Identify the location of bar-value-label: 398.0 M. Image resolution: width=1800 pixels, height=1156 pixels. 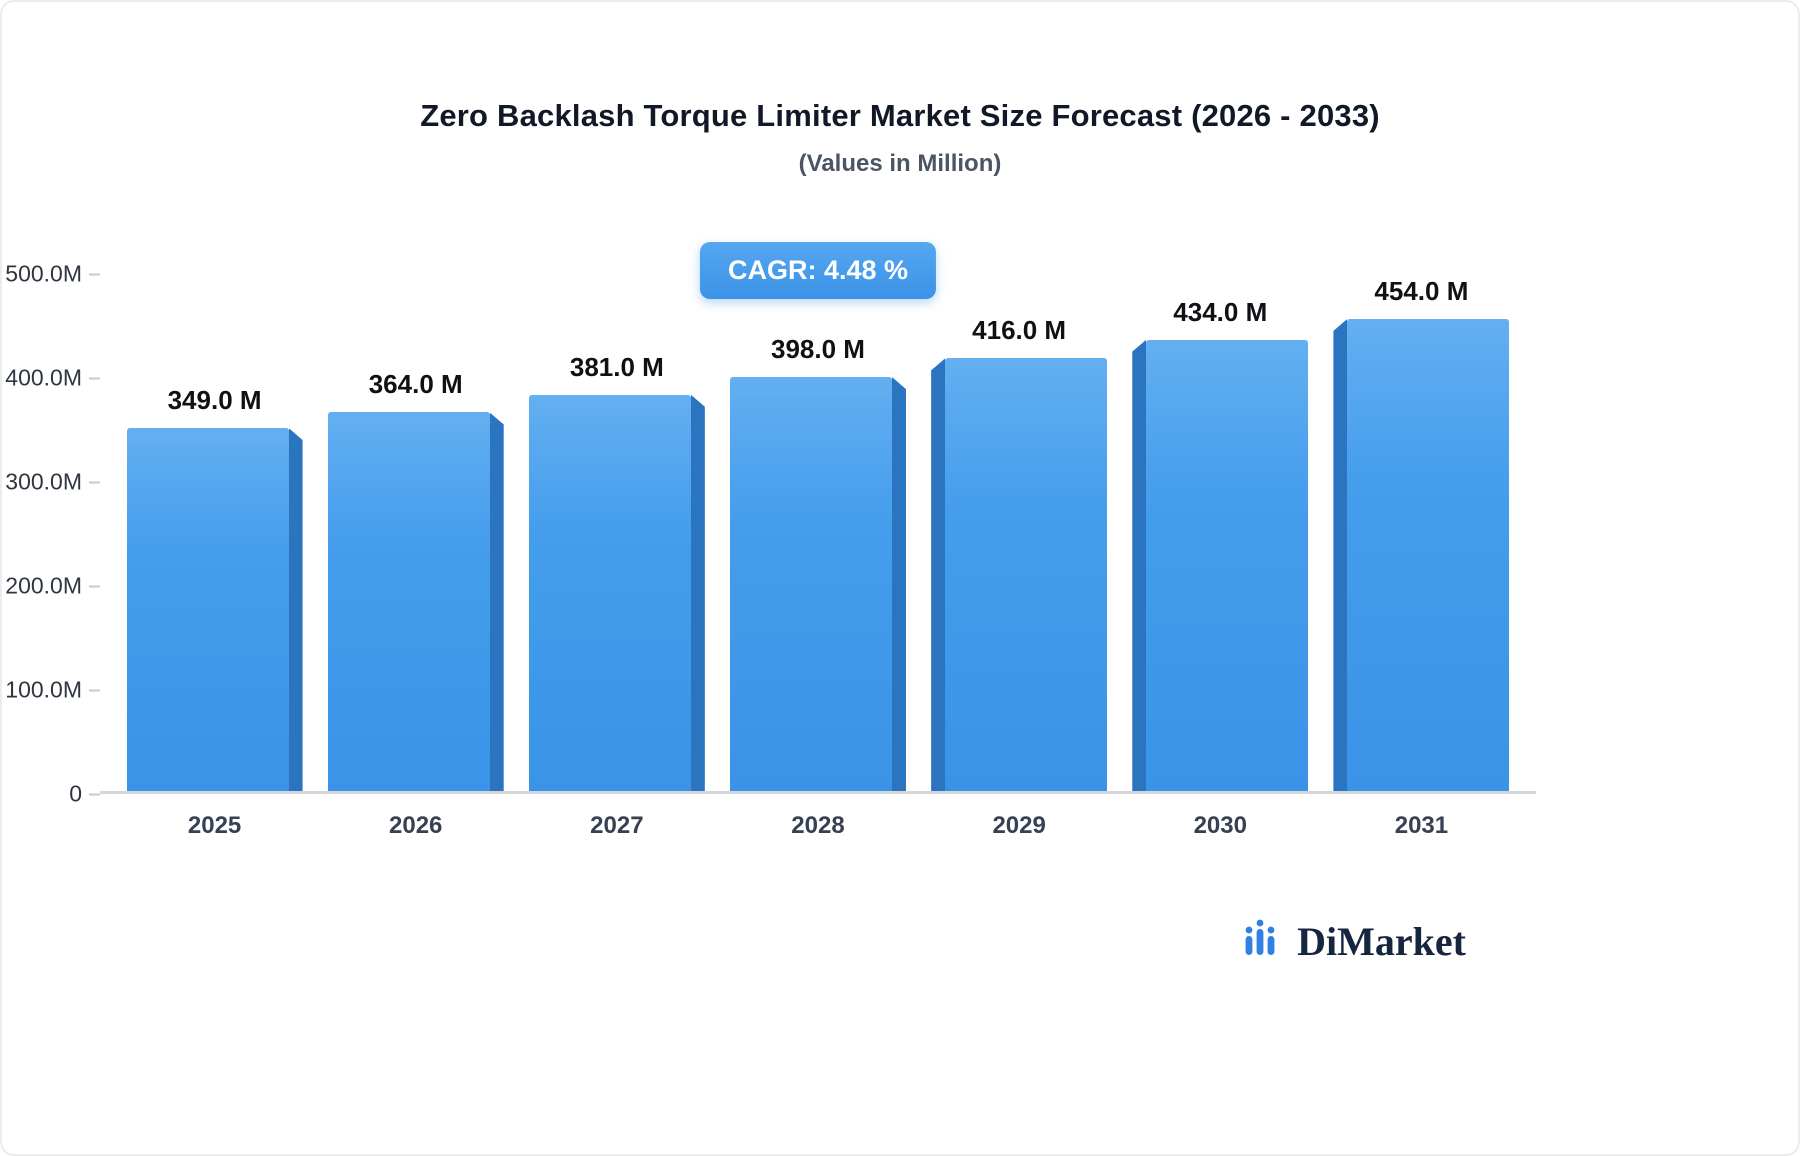
(818, 349).